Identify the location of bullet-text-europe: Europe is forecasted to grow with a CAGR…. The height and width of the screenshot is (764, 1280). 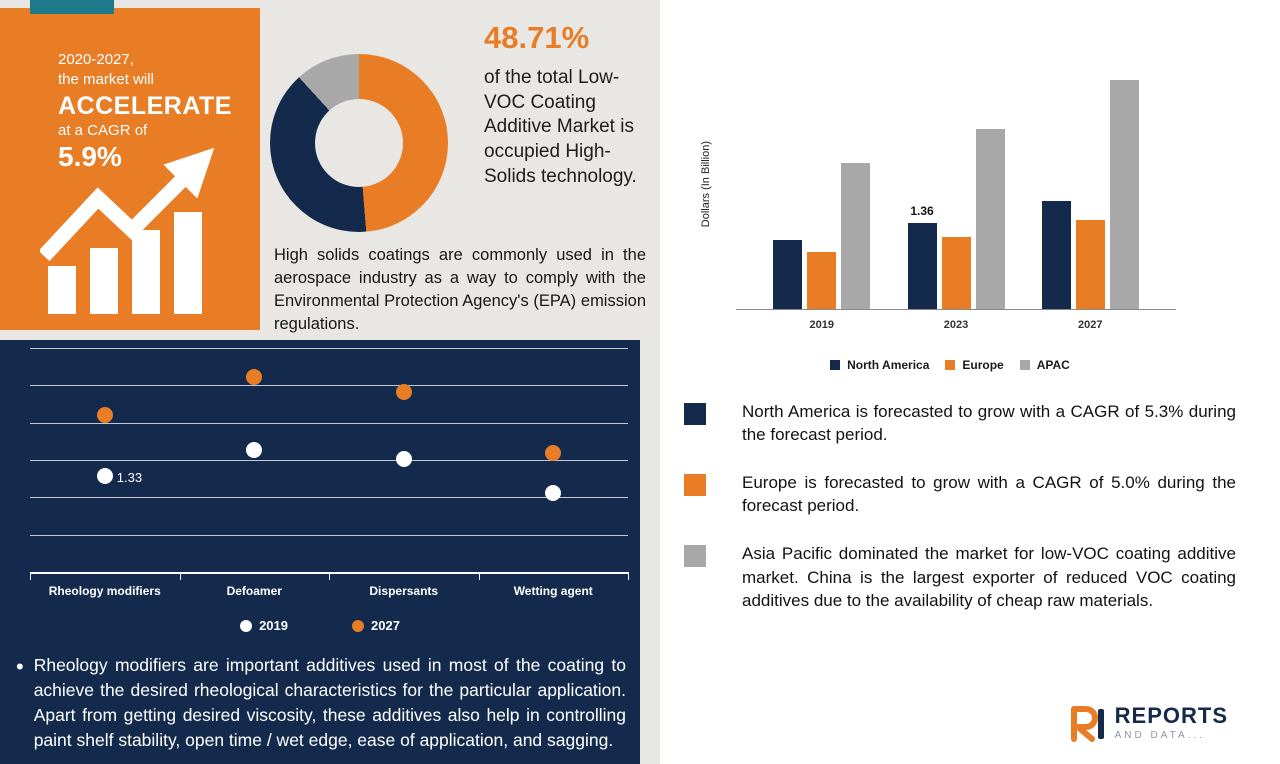
(989, 494).